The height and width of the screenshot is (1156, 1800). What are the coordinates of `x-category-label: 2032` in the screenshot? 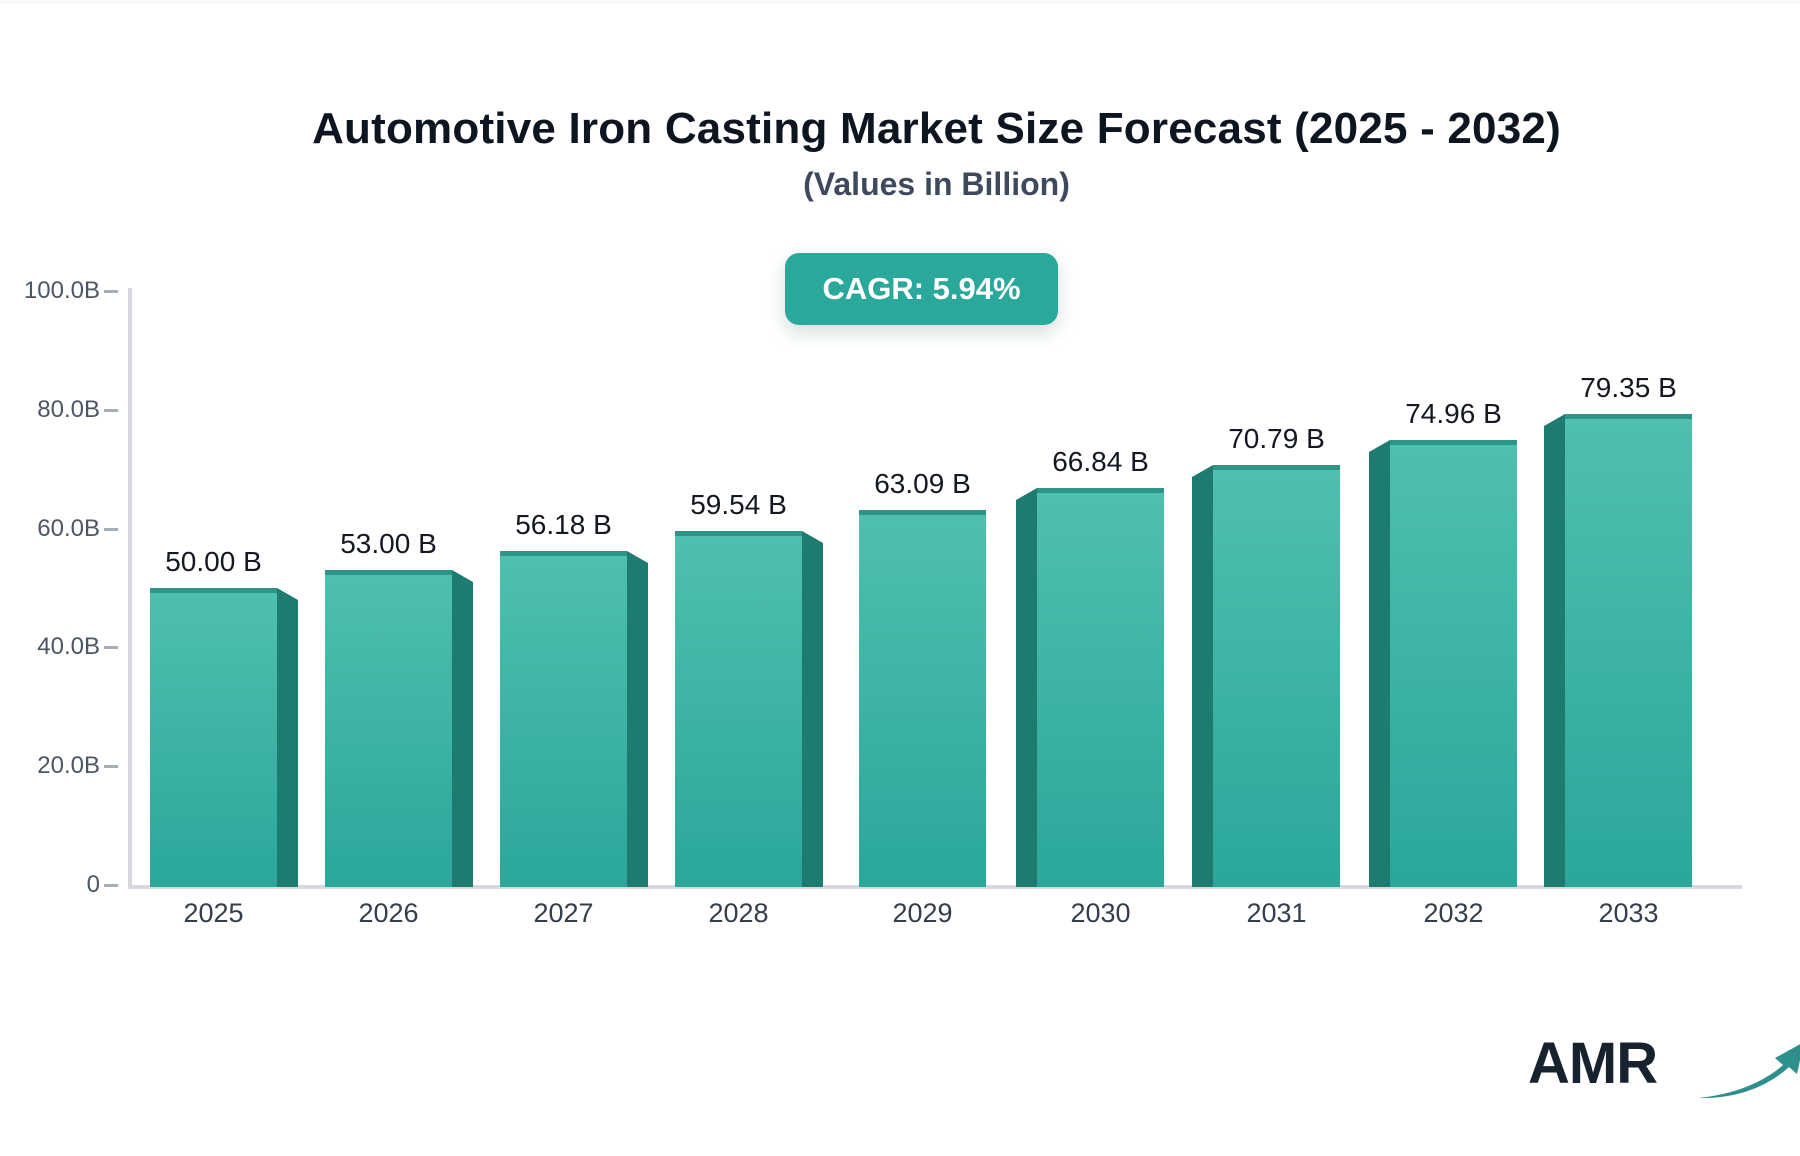 It's located at (1453, 913).